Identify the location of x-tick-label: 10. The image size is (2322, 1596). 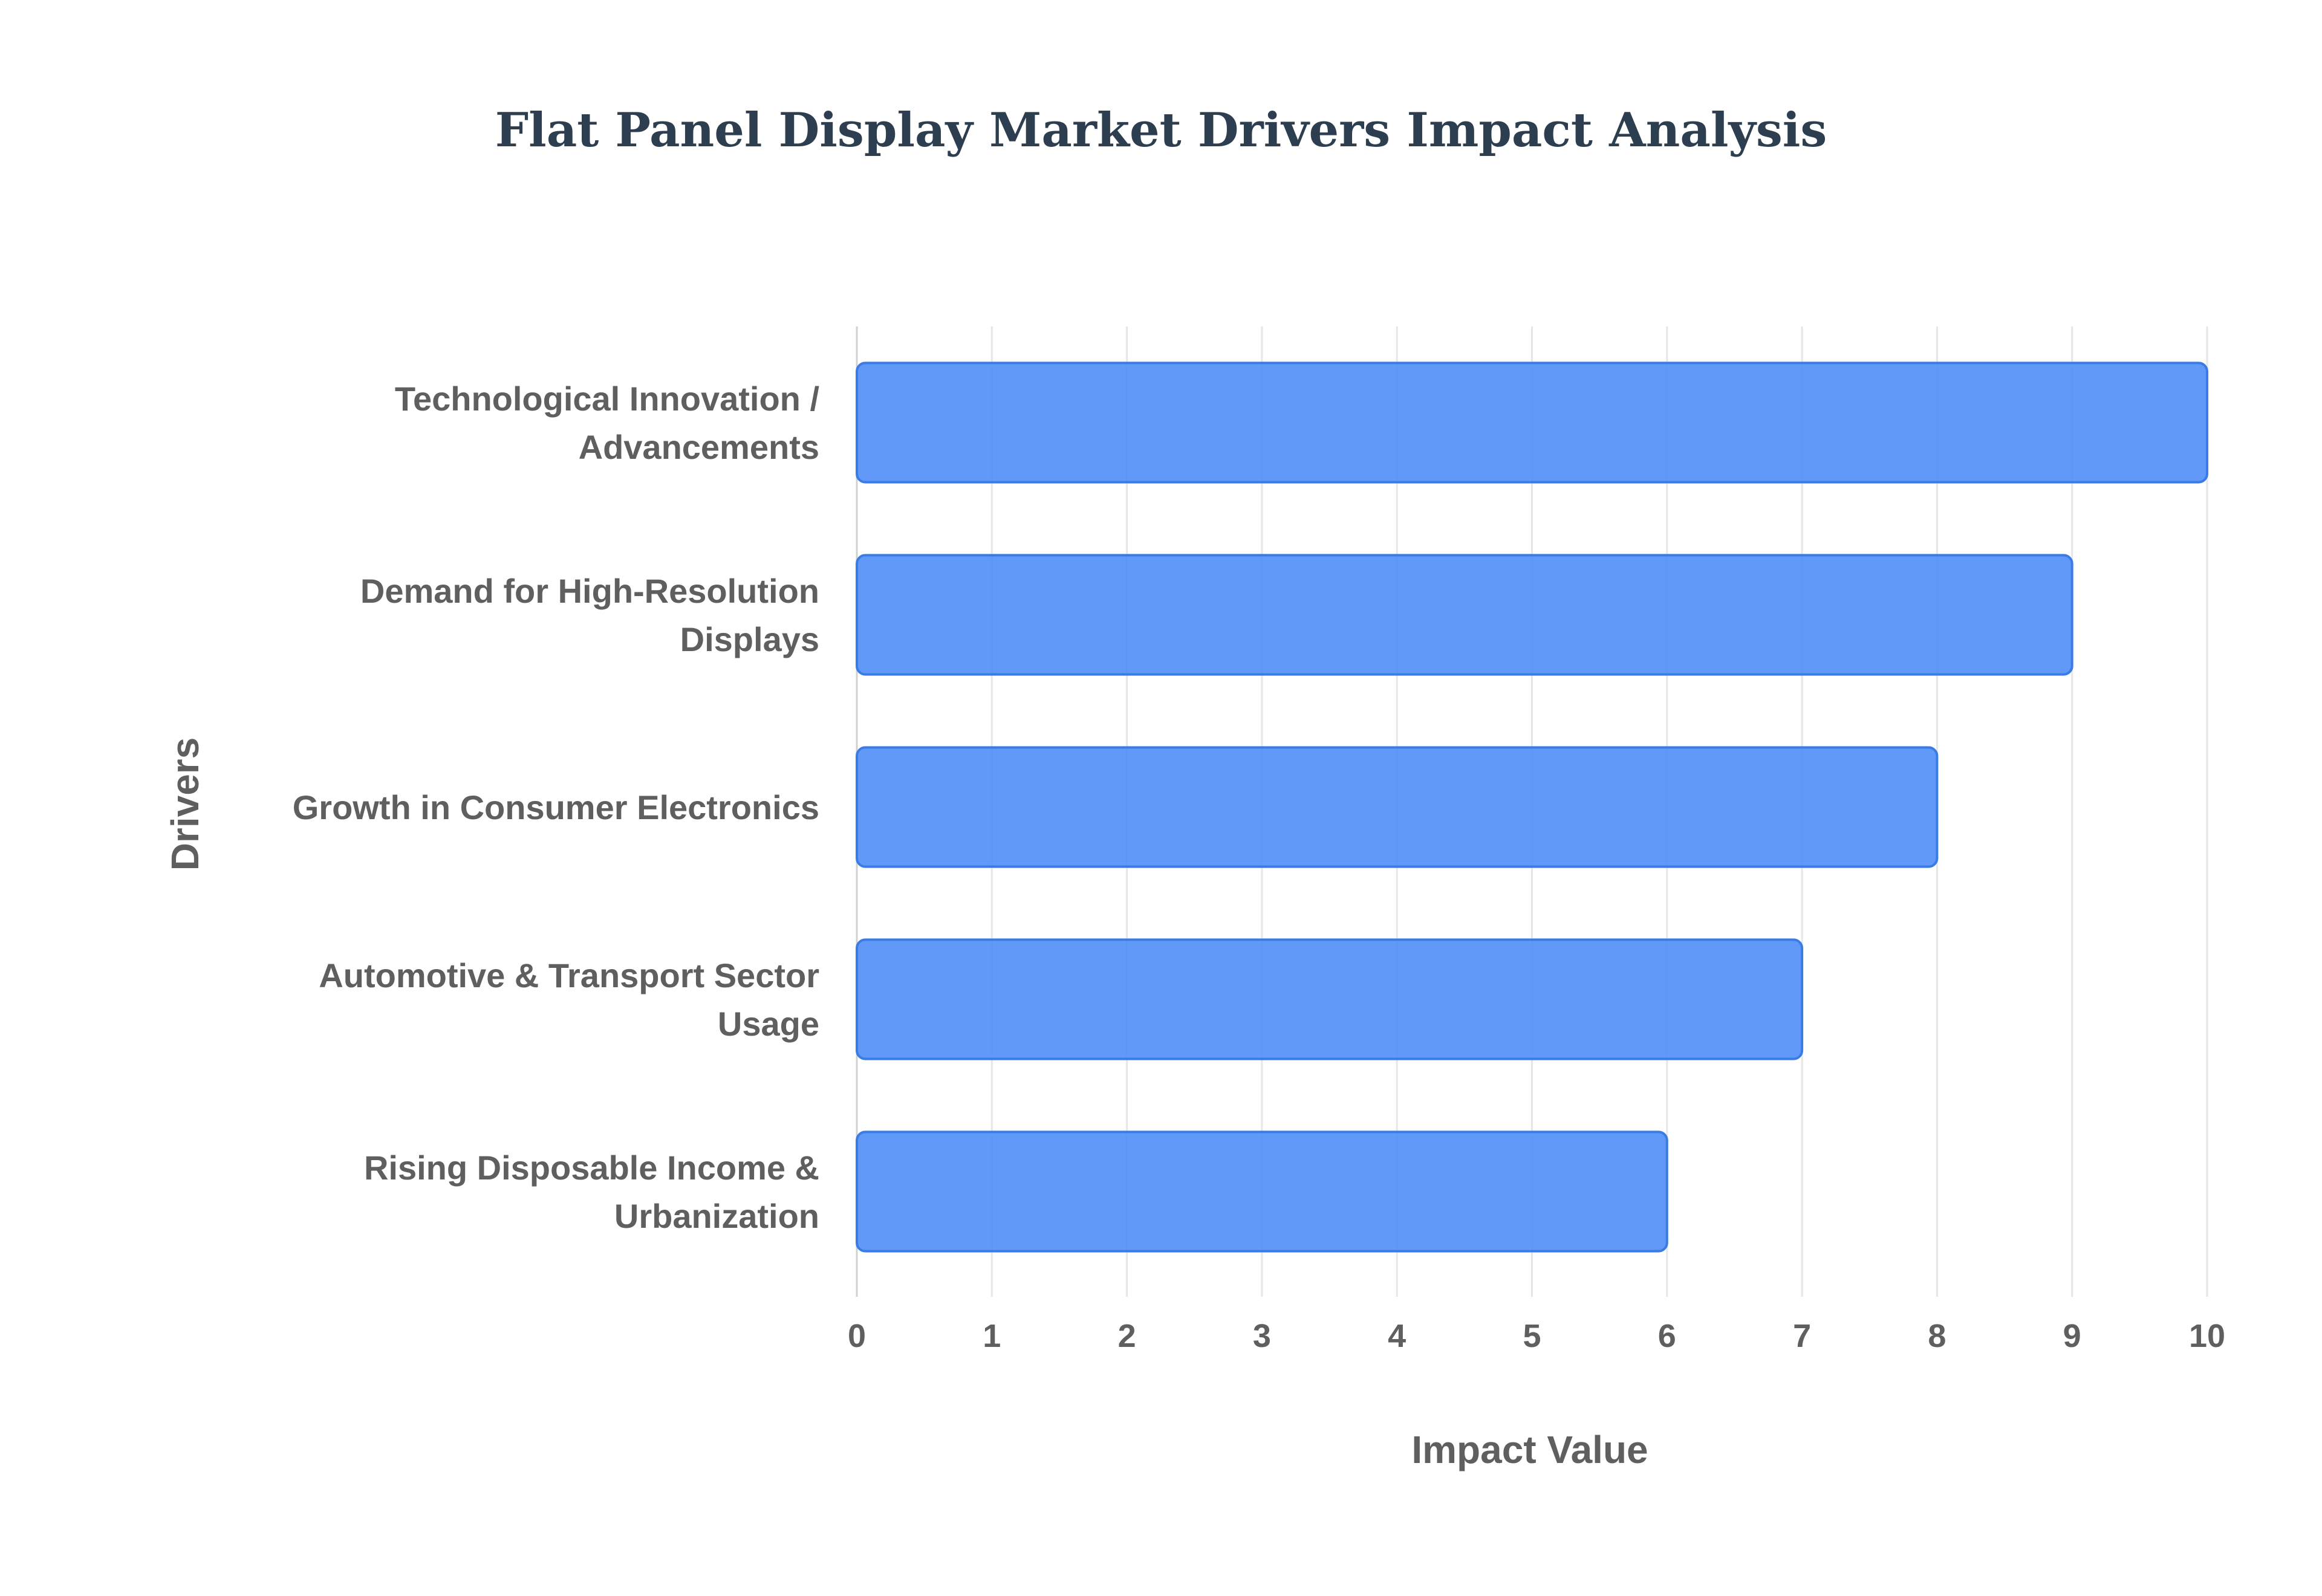
(2207, 1336).